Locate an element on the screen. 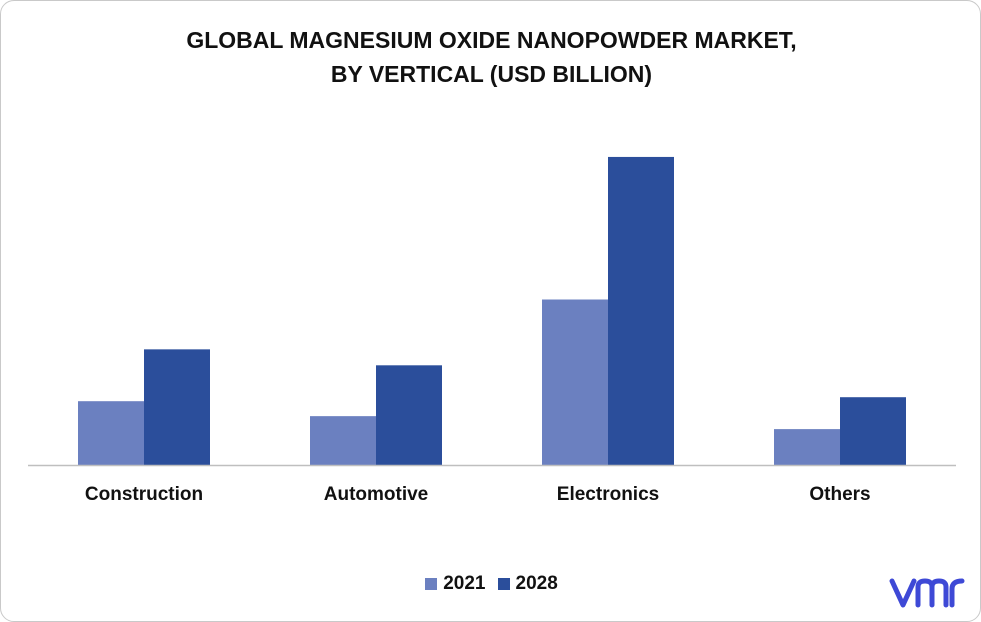  x-tick-label-others: Others is located at coordinates (839, 494).